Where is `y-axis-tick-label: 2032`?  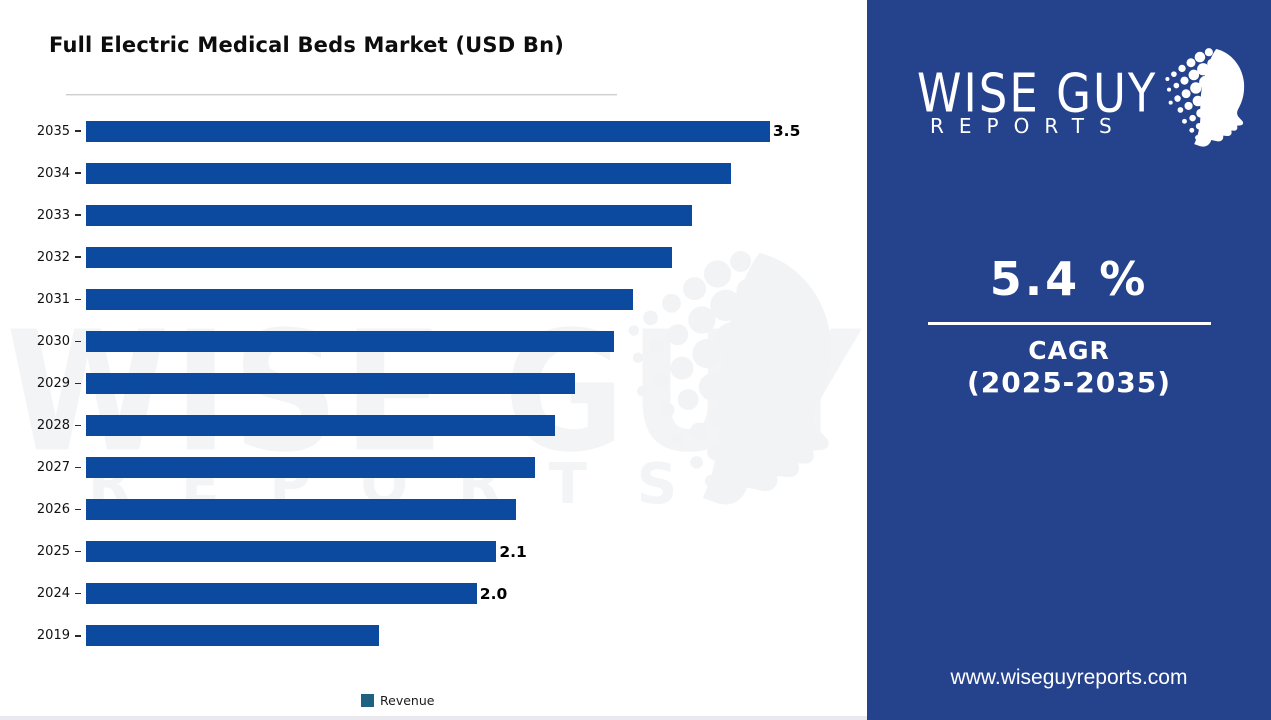
y-axis-tick-label: 2032 is located at coordinates (53, 257).